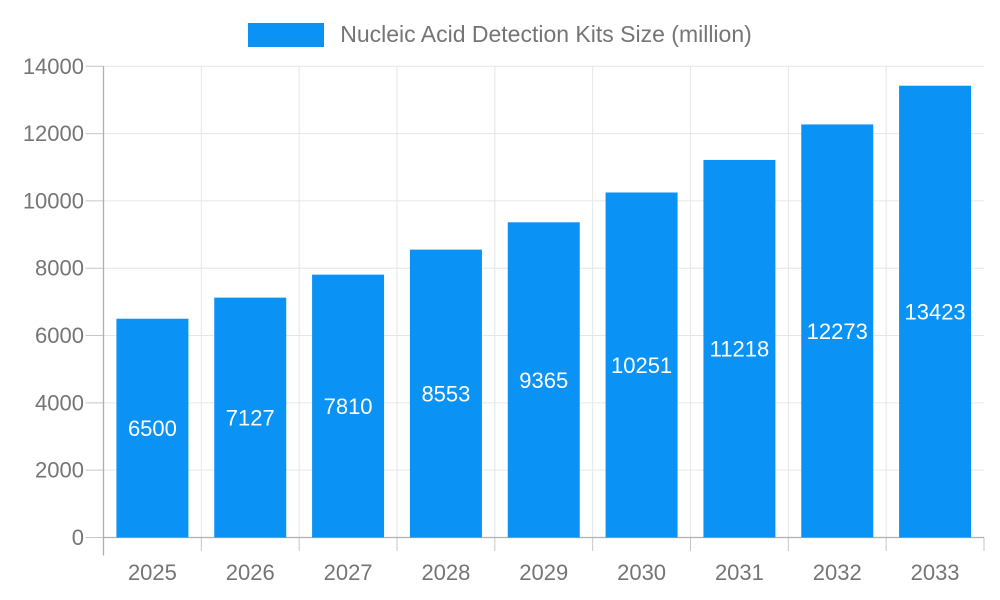  I want to click on bar-value-label: 10251, so click(641, 365).